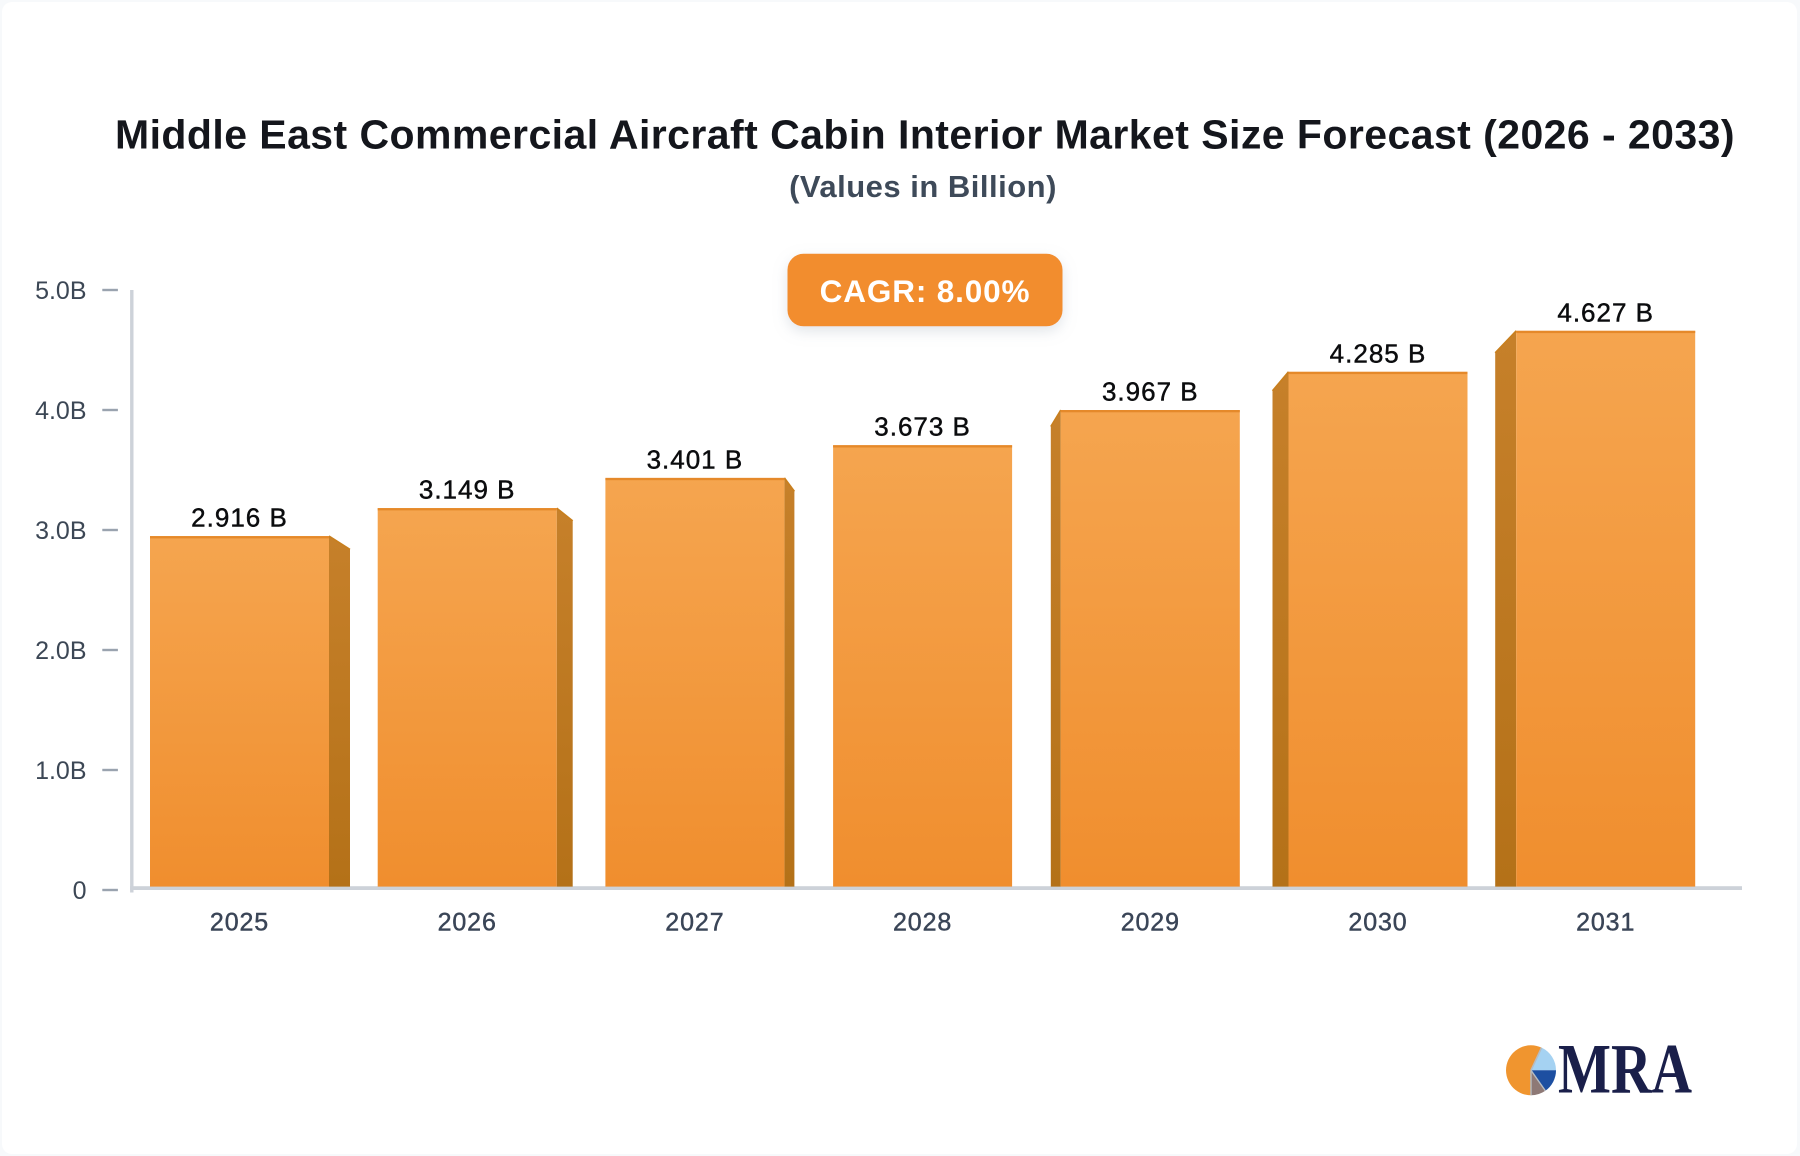 Image resolution: width=1800 pixels, height=1156 pixels. I want to click on svg-text: 3.673 B, so click(922, 427).